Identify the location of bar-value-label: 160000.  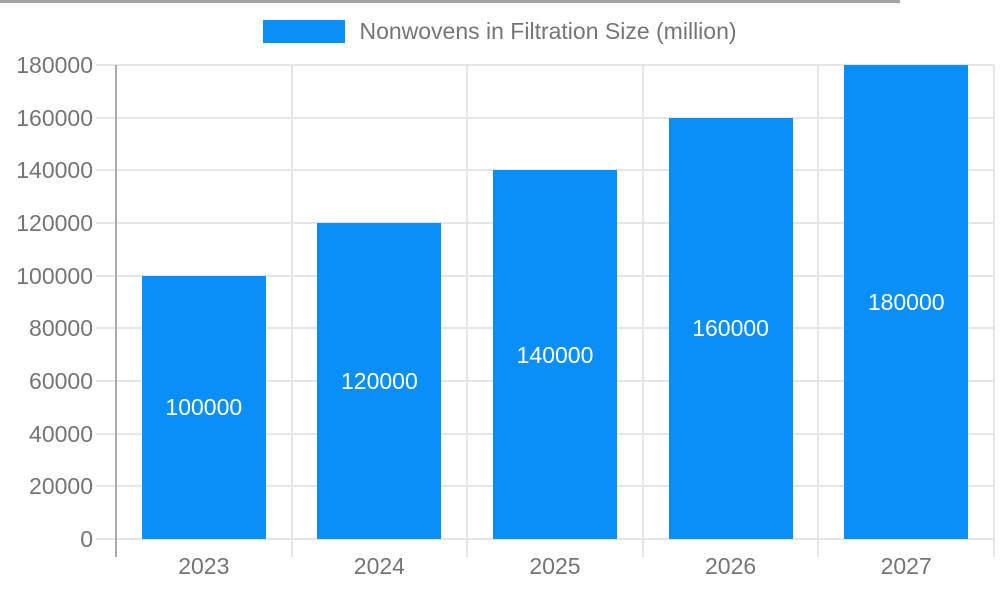
(730, 328).